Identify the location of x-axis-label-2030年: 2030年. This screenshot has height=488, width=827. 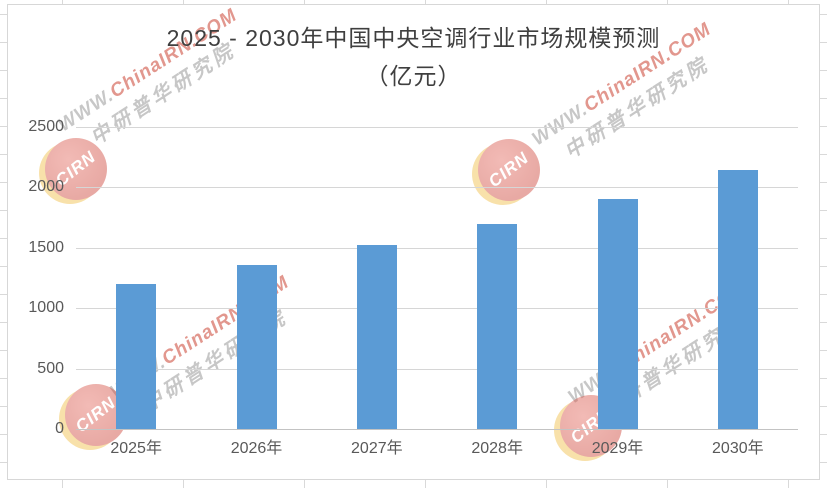
(738, 448).